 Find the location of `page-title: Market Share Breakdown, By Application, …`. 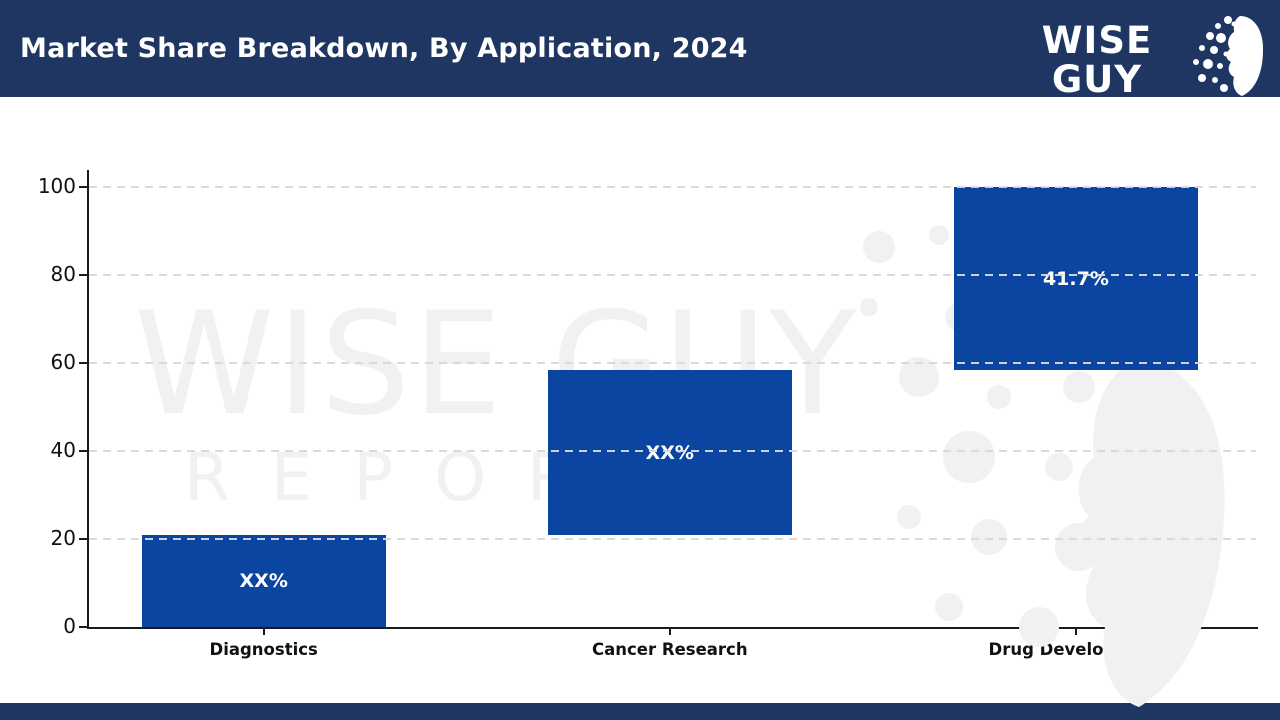

page-title: Market Share Breakdown, By Application, … is located at coordinates (384, 48).